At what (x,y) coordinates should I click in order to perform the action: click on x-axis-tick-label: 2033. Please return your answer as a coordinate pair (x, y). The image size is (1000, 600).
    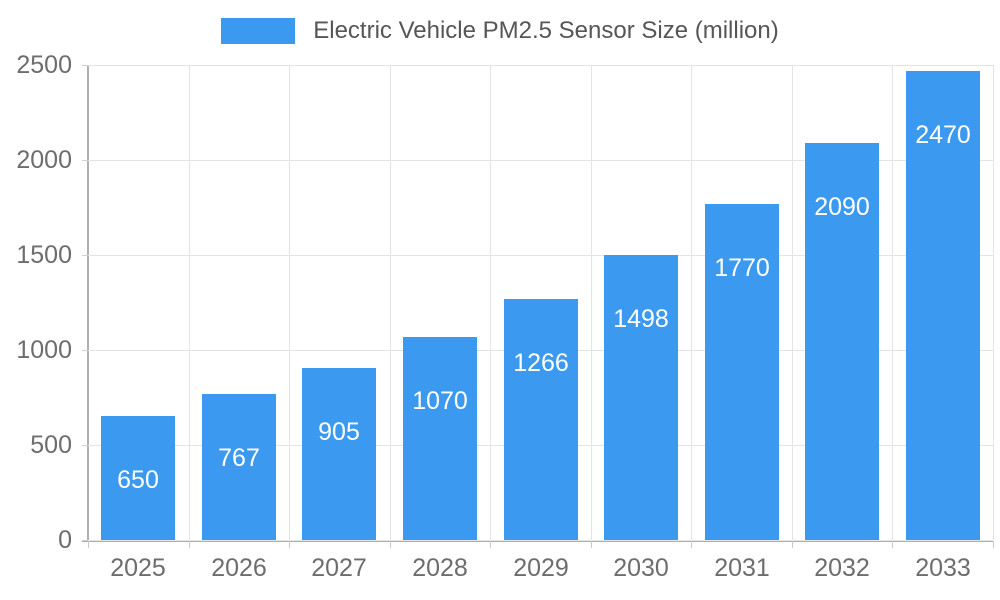
    Looking at the image, I should click on (943, 568).